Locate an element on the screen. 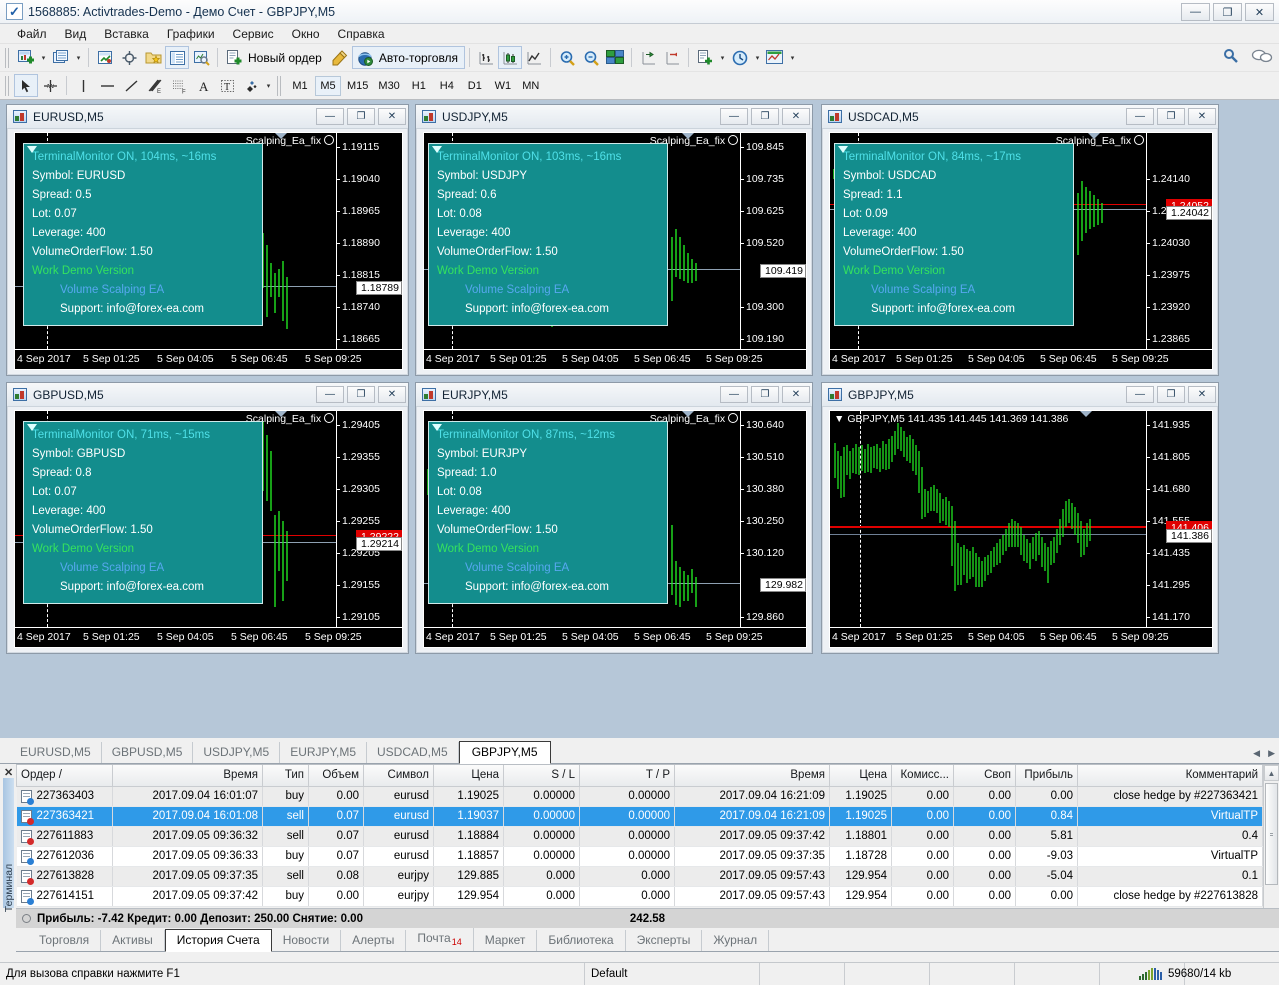  timeframe-m15: M15 is located at coordinates (358, 85).